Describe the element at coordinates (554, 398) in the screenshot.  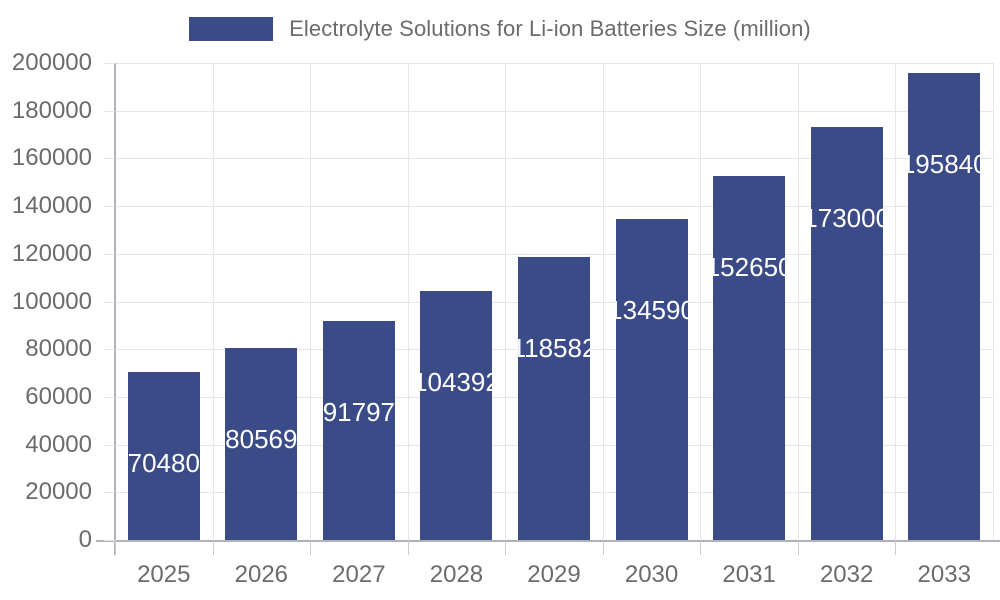
I see `bar: 118582` at that location.